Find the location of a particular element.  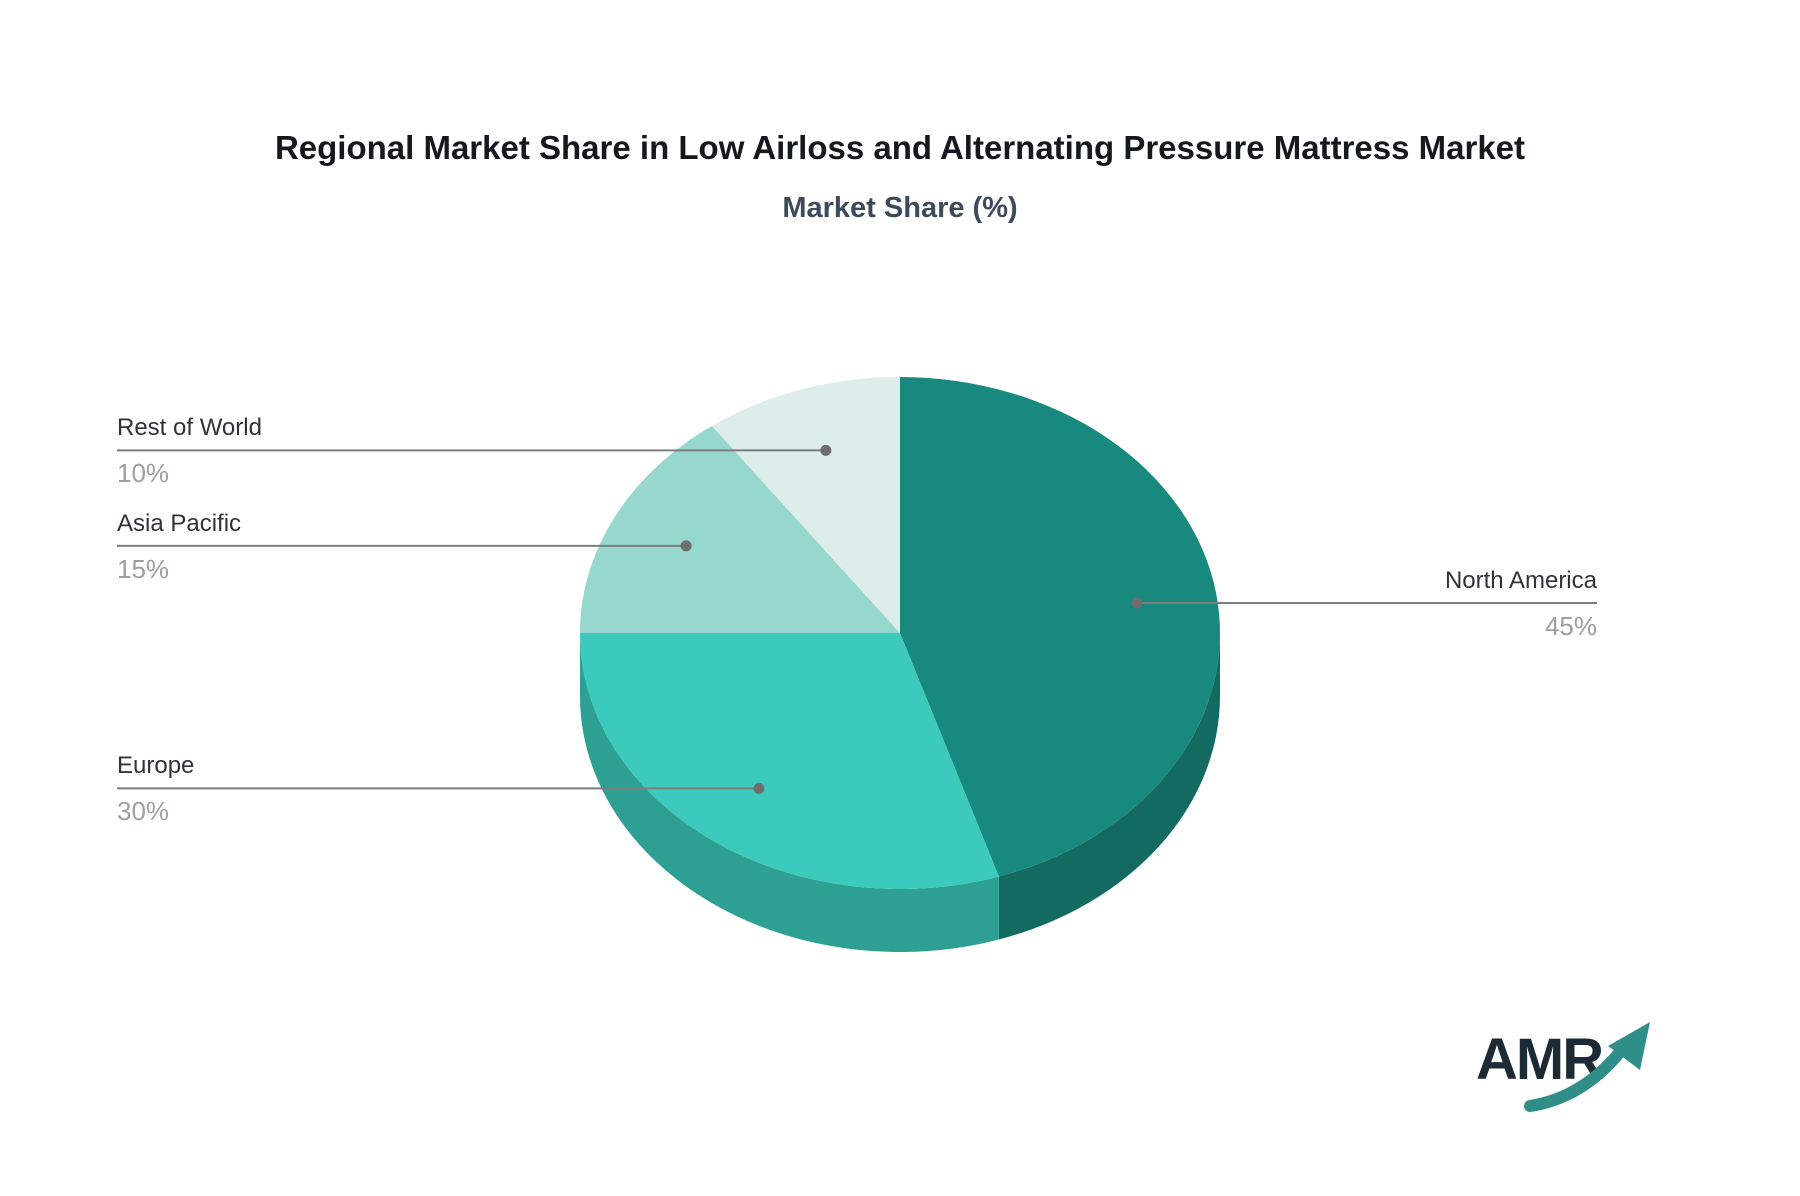

slice-label-europe: Europe is located at coordinates (156, 766).